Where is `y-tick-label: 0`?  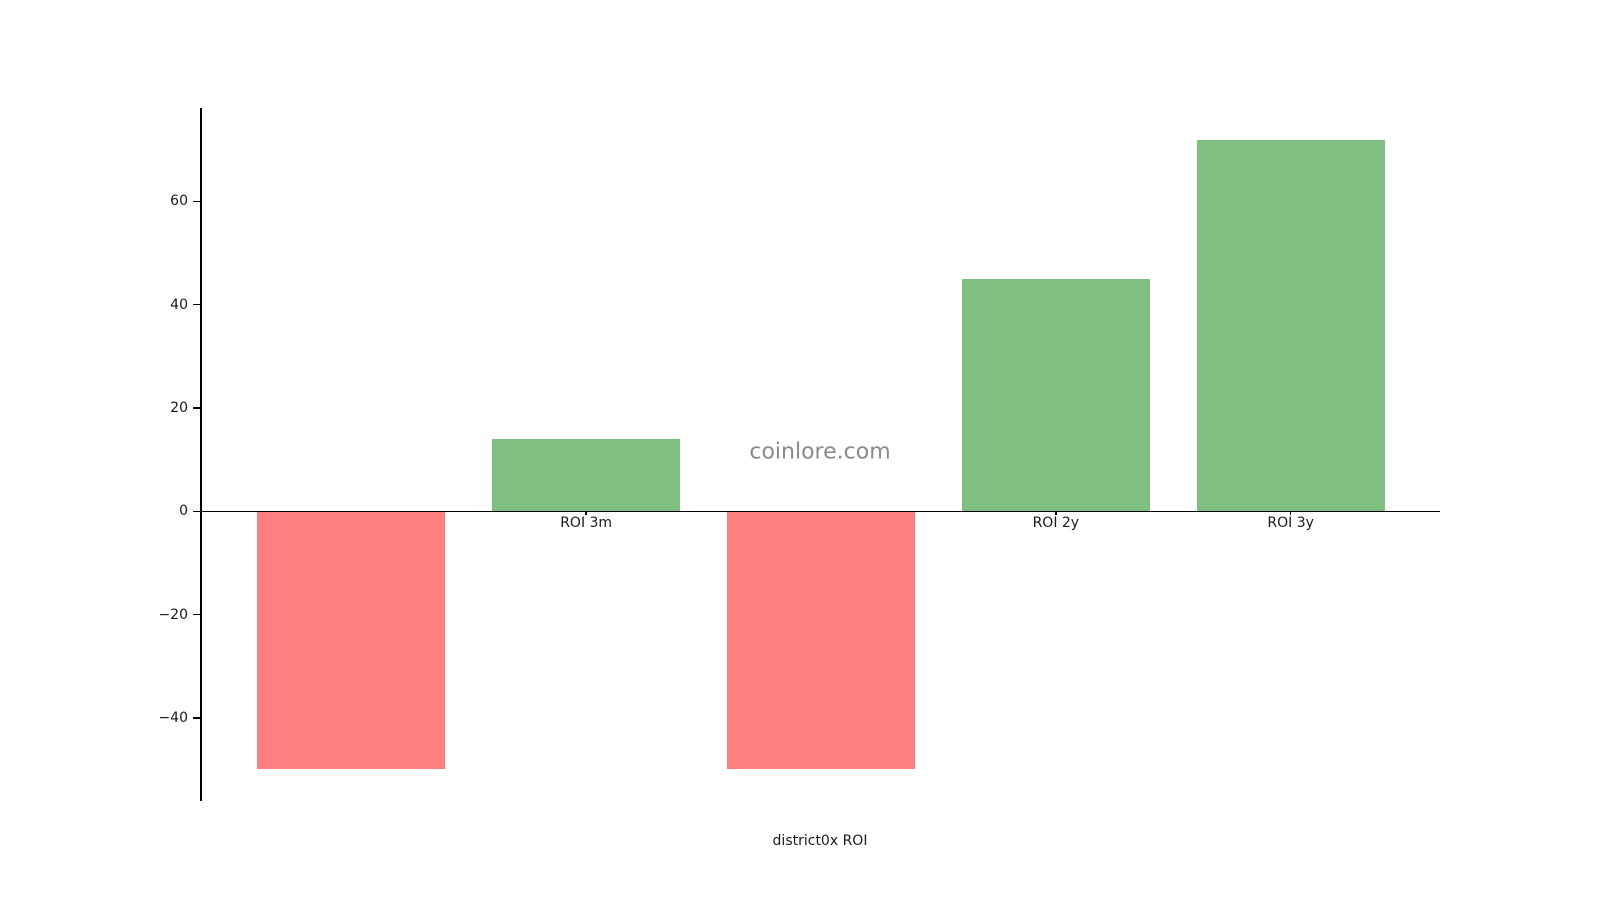 y-tick-label: 0 is located at coordinates (183, 511).